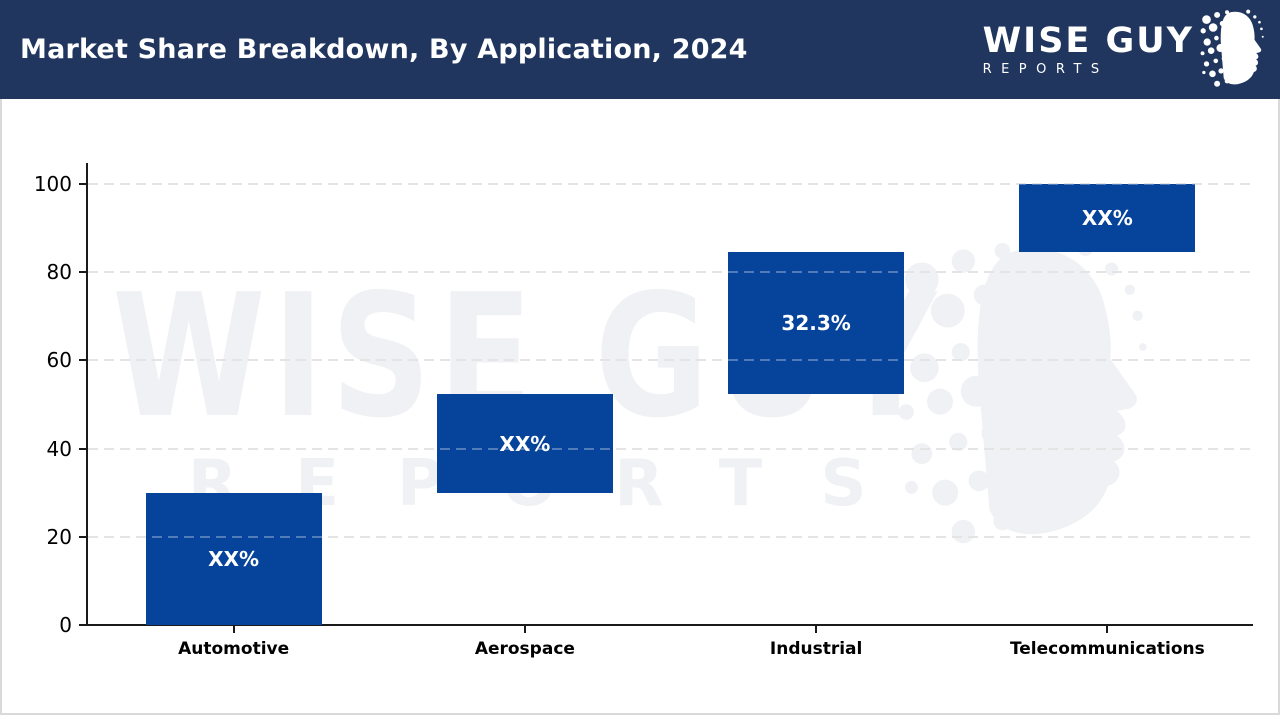 The width and height of the screenshot is (1280, 720). I want to click on y-axis-line, so click(87, 394).